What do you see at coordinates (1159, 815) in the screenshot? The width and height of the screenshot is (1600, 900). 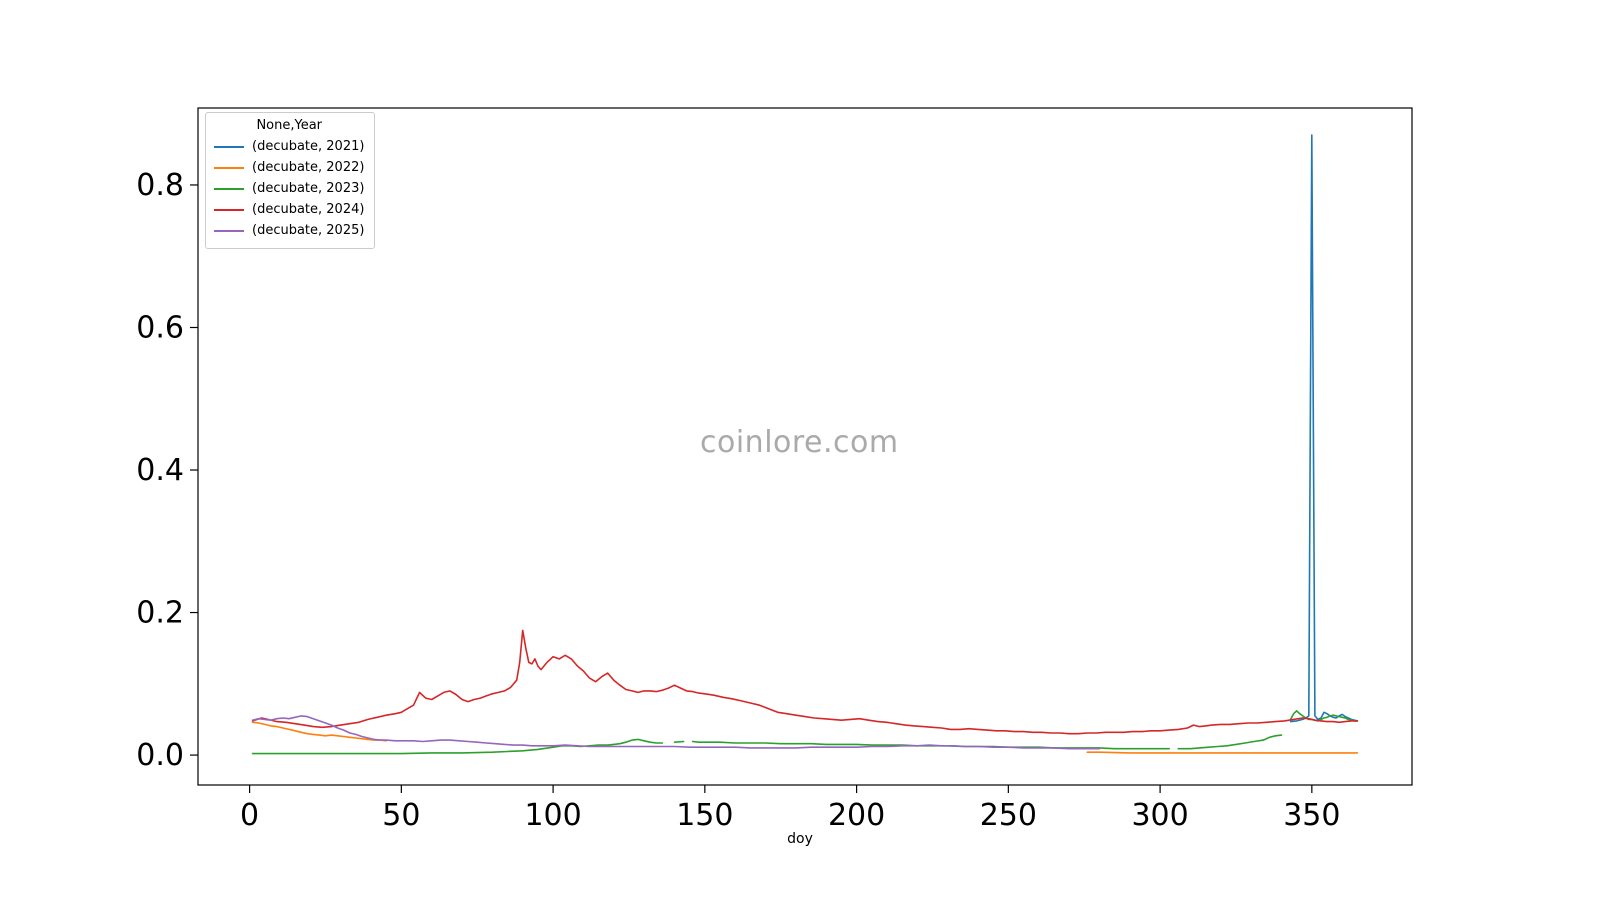 I see `x-tick-label: 300` at bounding box center [1159, 815].